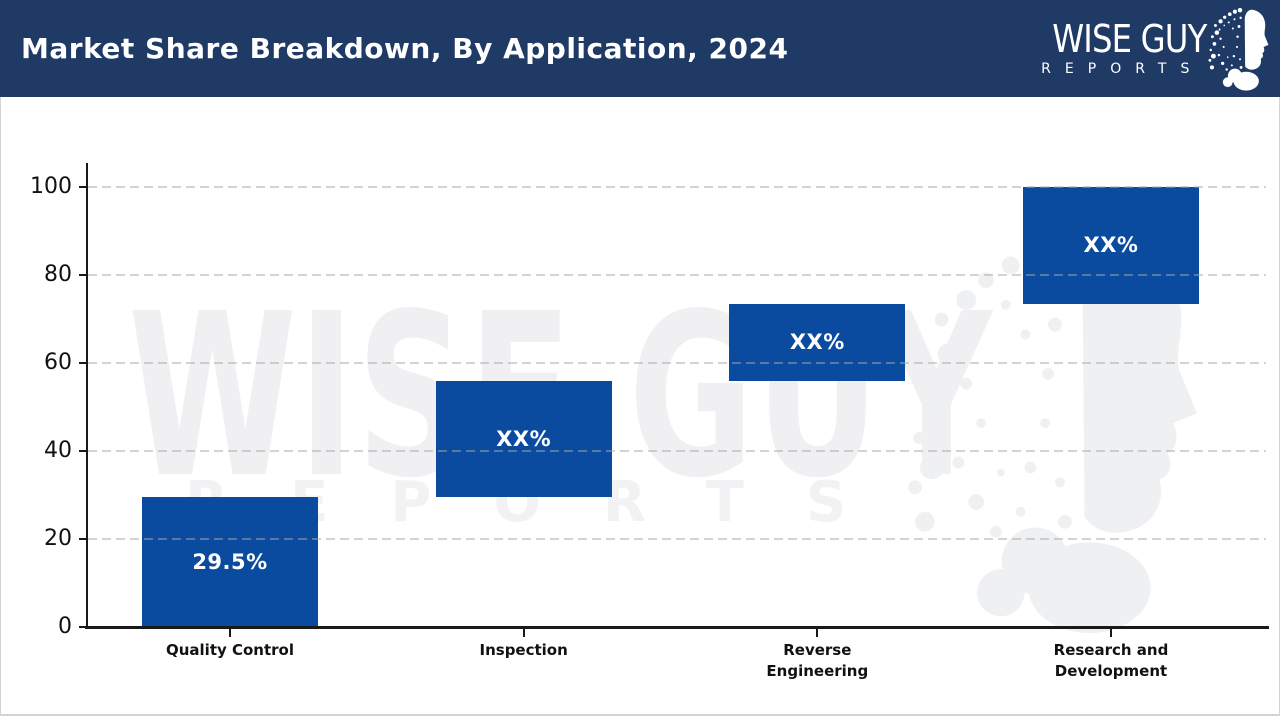 The image size is (1280, 720). What do you see at coordinates (0, 406) in the screenshot?
I see `page-border-left` at bounding box center [0, 406].